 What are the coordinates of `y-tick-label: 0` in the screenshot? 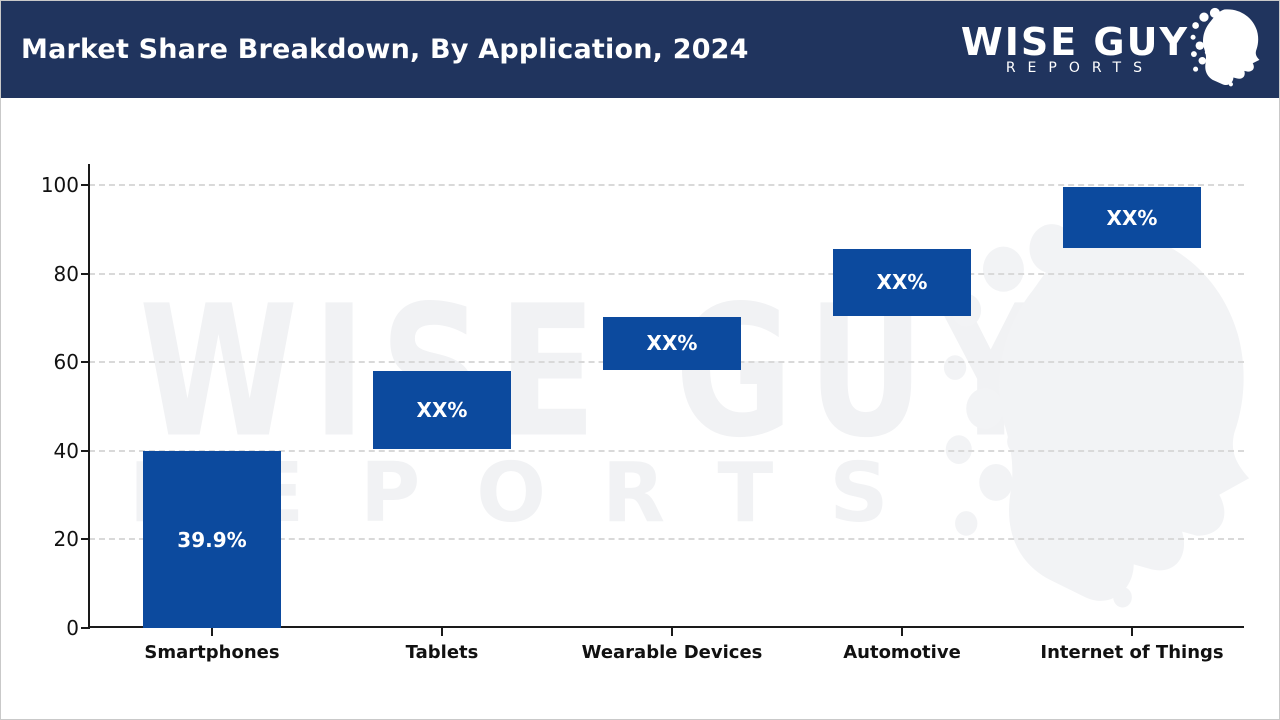 It's located at (72, 628).